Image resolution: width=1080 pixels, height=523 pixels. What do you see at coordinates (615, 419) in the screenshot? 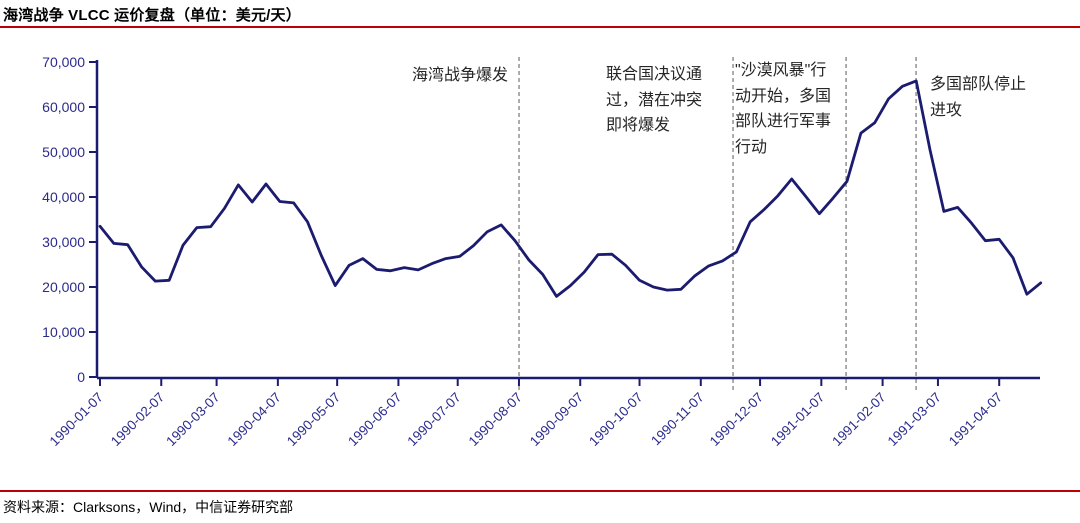
I see `x-axis-label: 1990-10-07` at bounding box center [615, 419].